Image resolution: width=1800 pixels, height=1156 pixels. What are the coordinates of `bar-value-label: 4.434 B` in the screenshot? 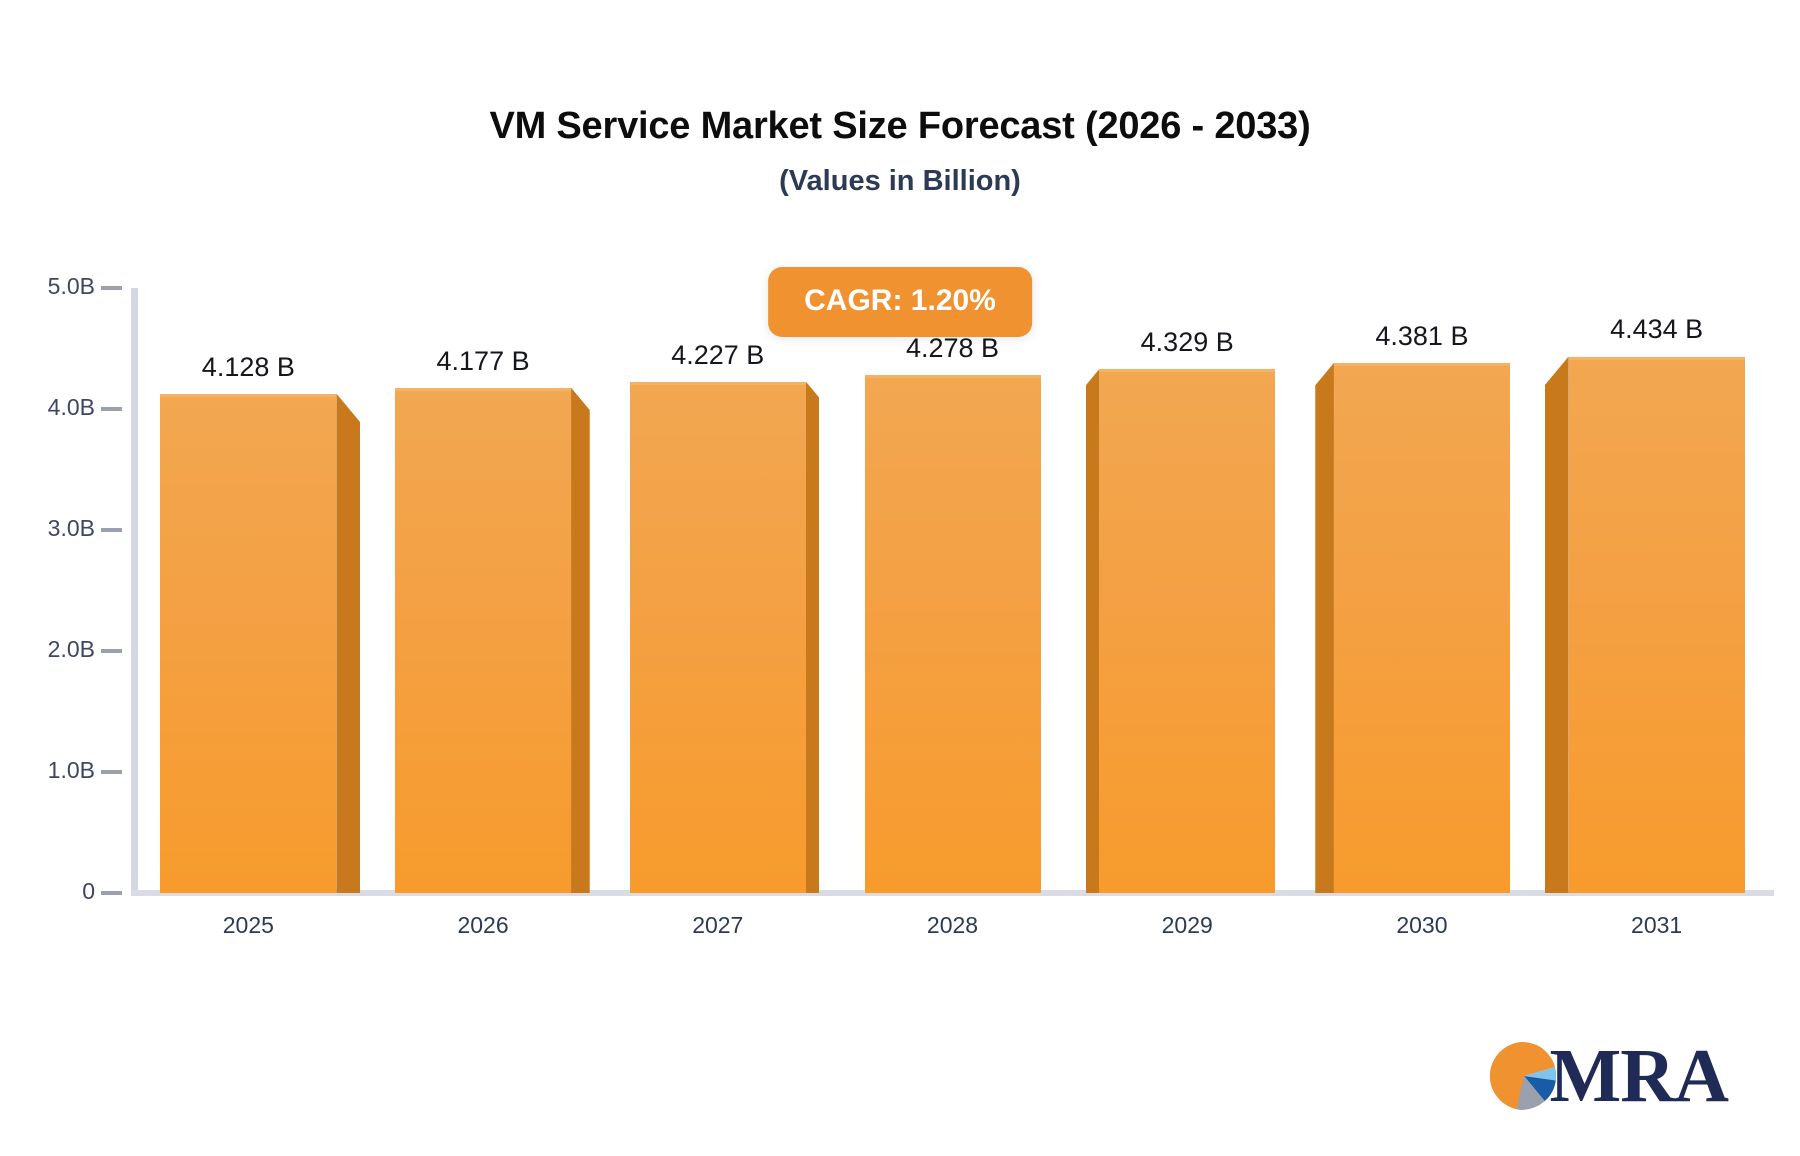 It's located at (1657, 329).